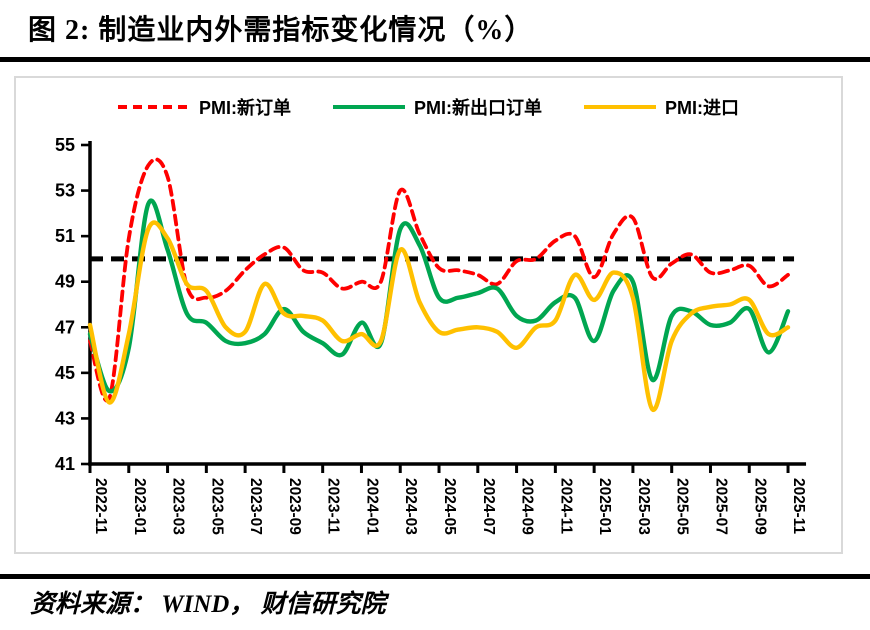 This screenshot has height=630, width=870. Describe the element at coordinates (702, 108) in the screenshot. I see `legend-label: PMI:进口` at that location.